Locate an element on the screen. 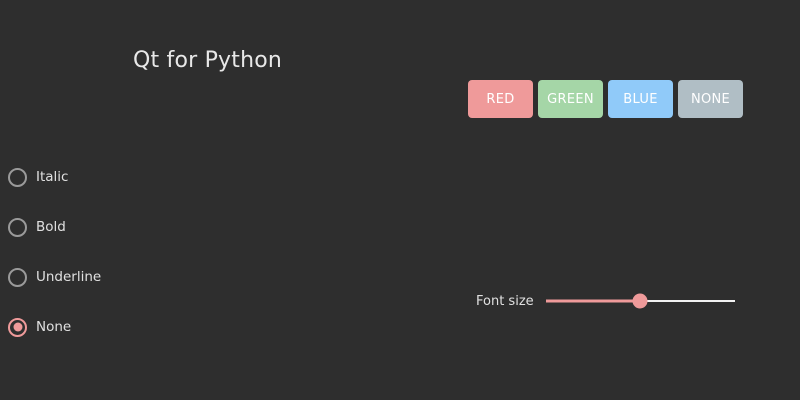 This screenshot has height=400, width=800. slider-handle is located at coordinates (640, 301).